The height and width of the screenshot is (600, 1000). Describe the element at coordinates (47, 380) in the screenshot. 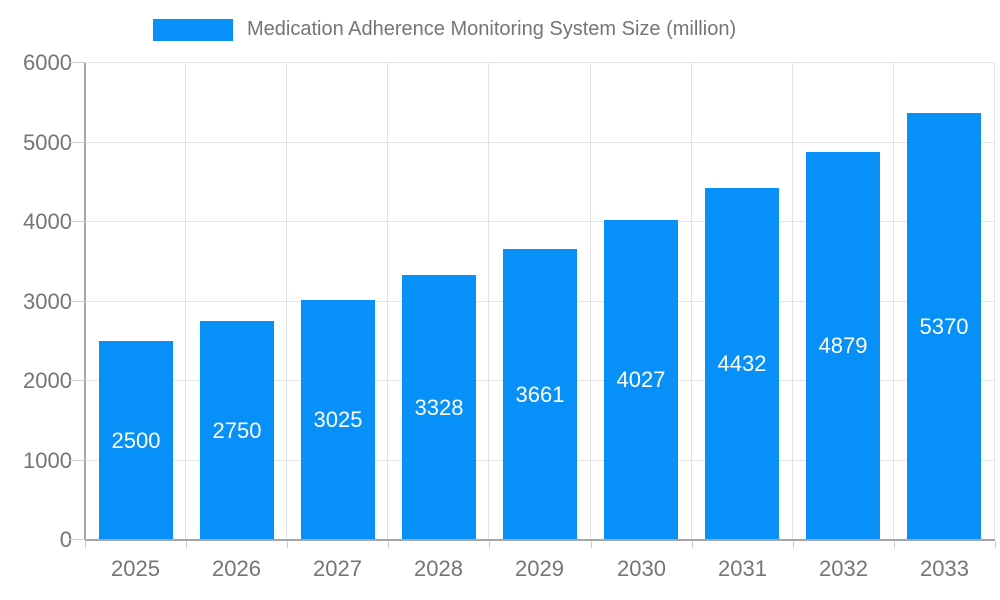

I see `y-axis-label-2000: 2000` at that location.